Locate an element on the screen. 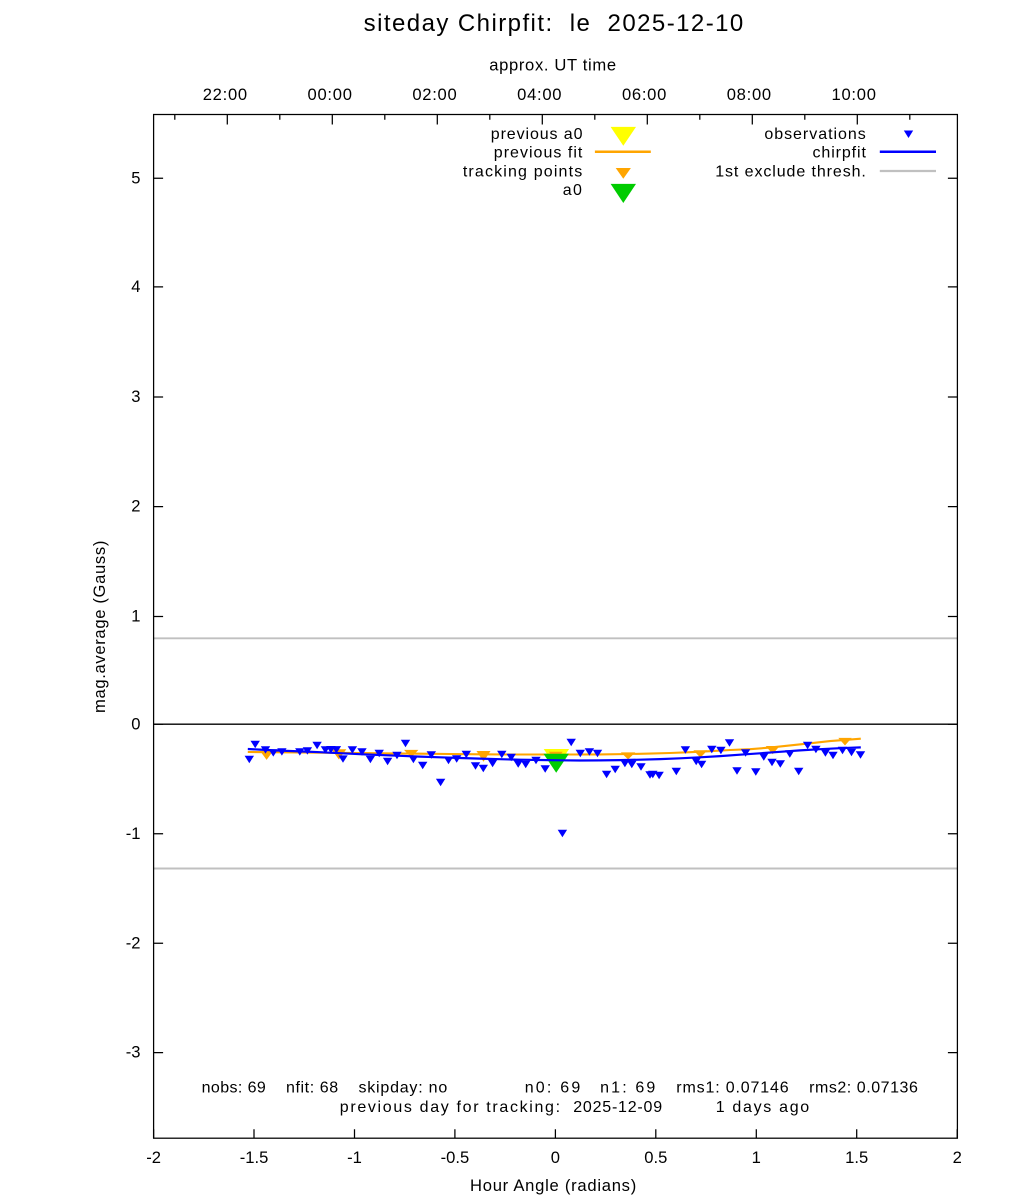 The image size is (1024, 1200). svg-text: 1 days ago is located at coordinates (763, 1107).